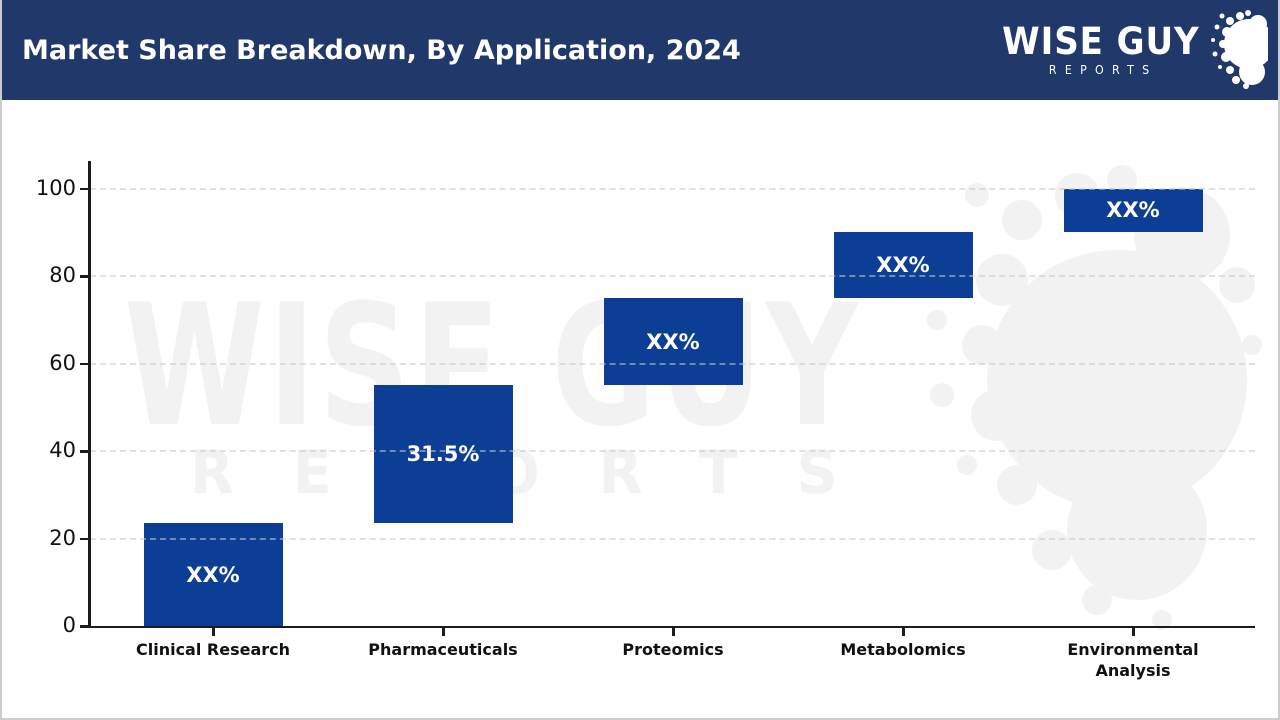 The width and height of the screenshot is (1280, 720). Describe the element at coordinates (671, 626) in the screenshot. I see `x-axis-line` at that location.